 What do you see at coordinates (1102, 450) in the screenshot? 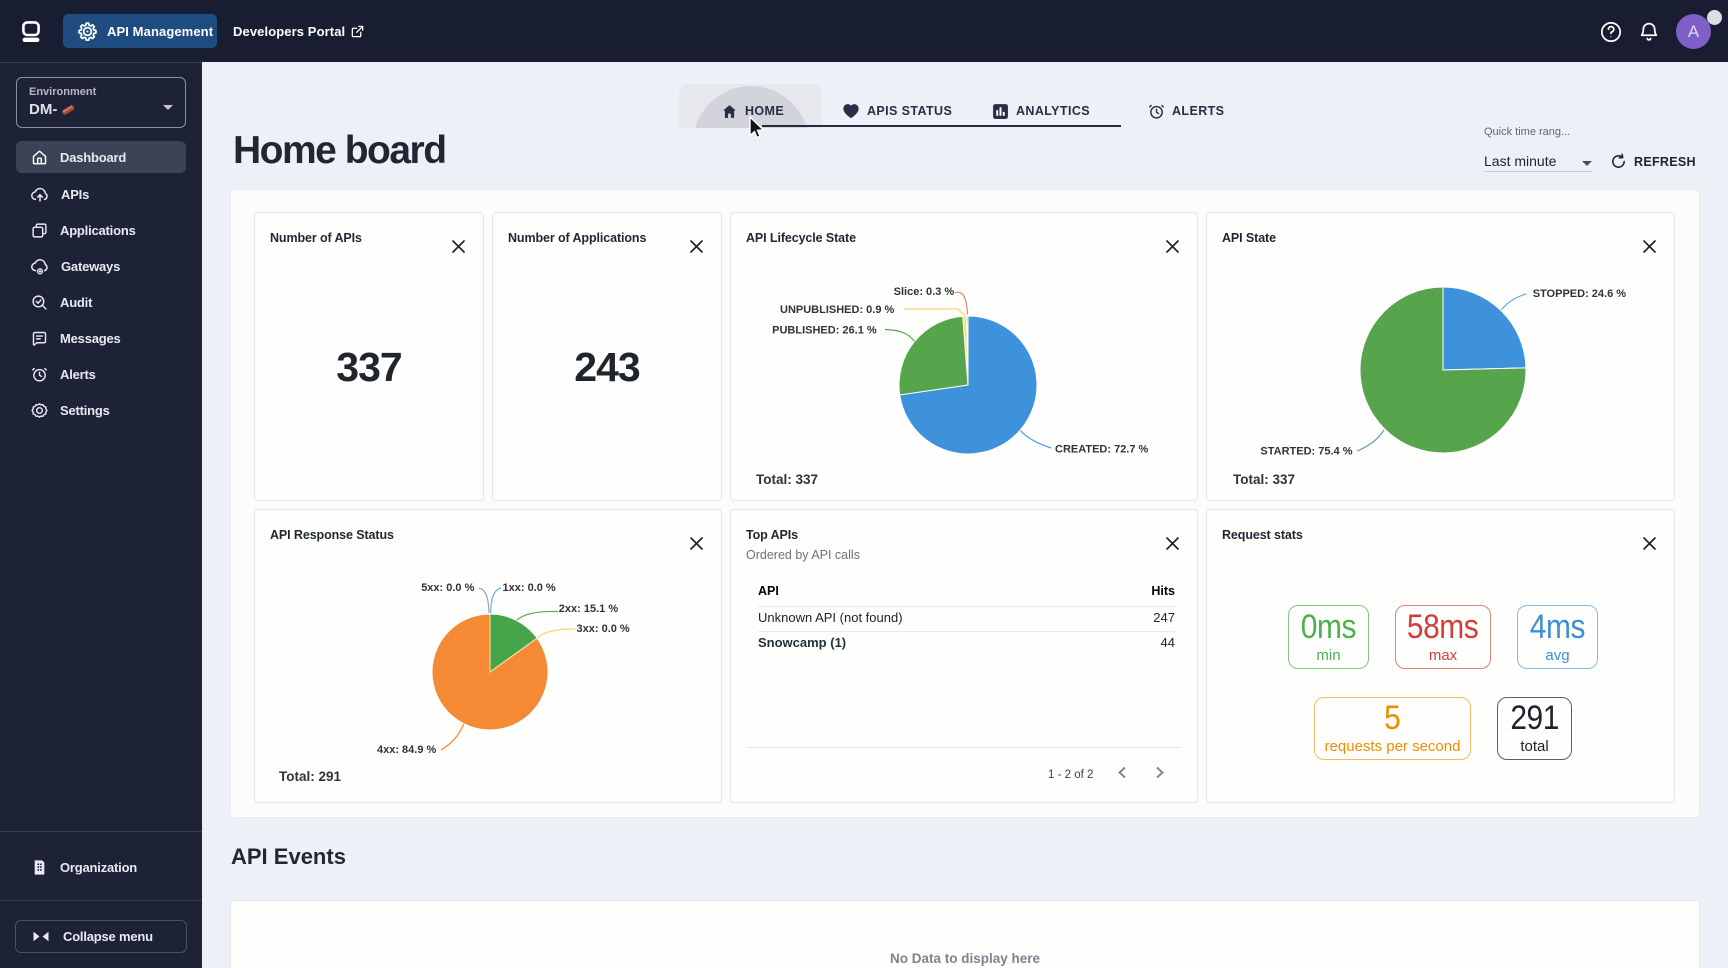
I see `svg-text: CREATED: 72.7 %` at bounding box center [1102, 450].